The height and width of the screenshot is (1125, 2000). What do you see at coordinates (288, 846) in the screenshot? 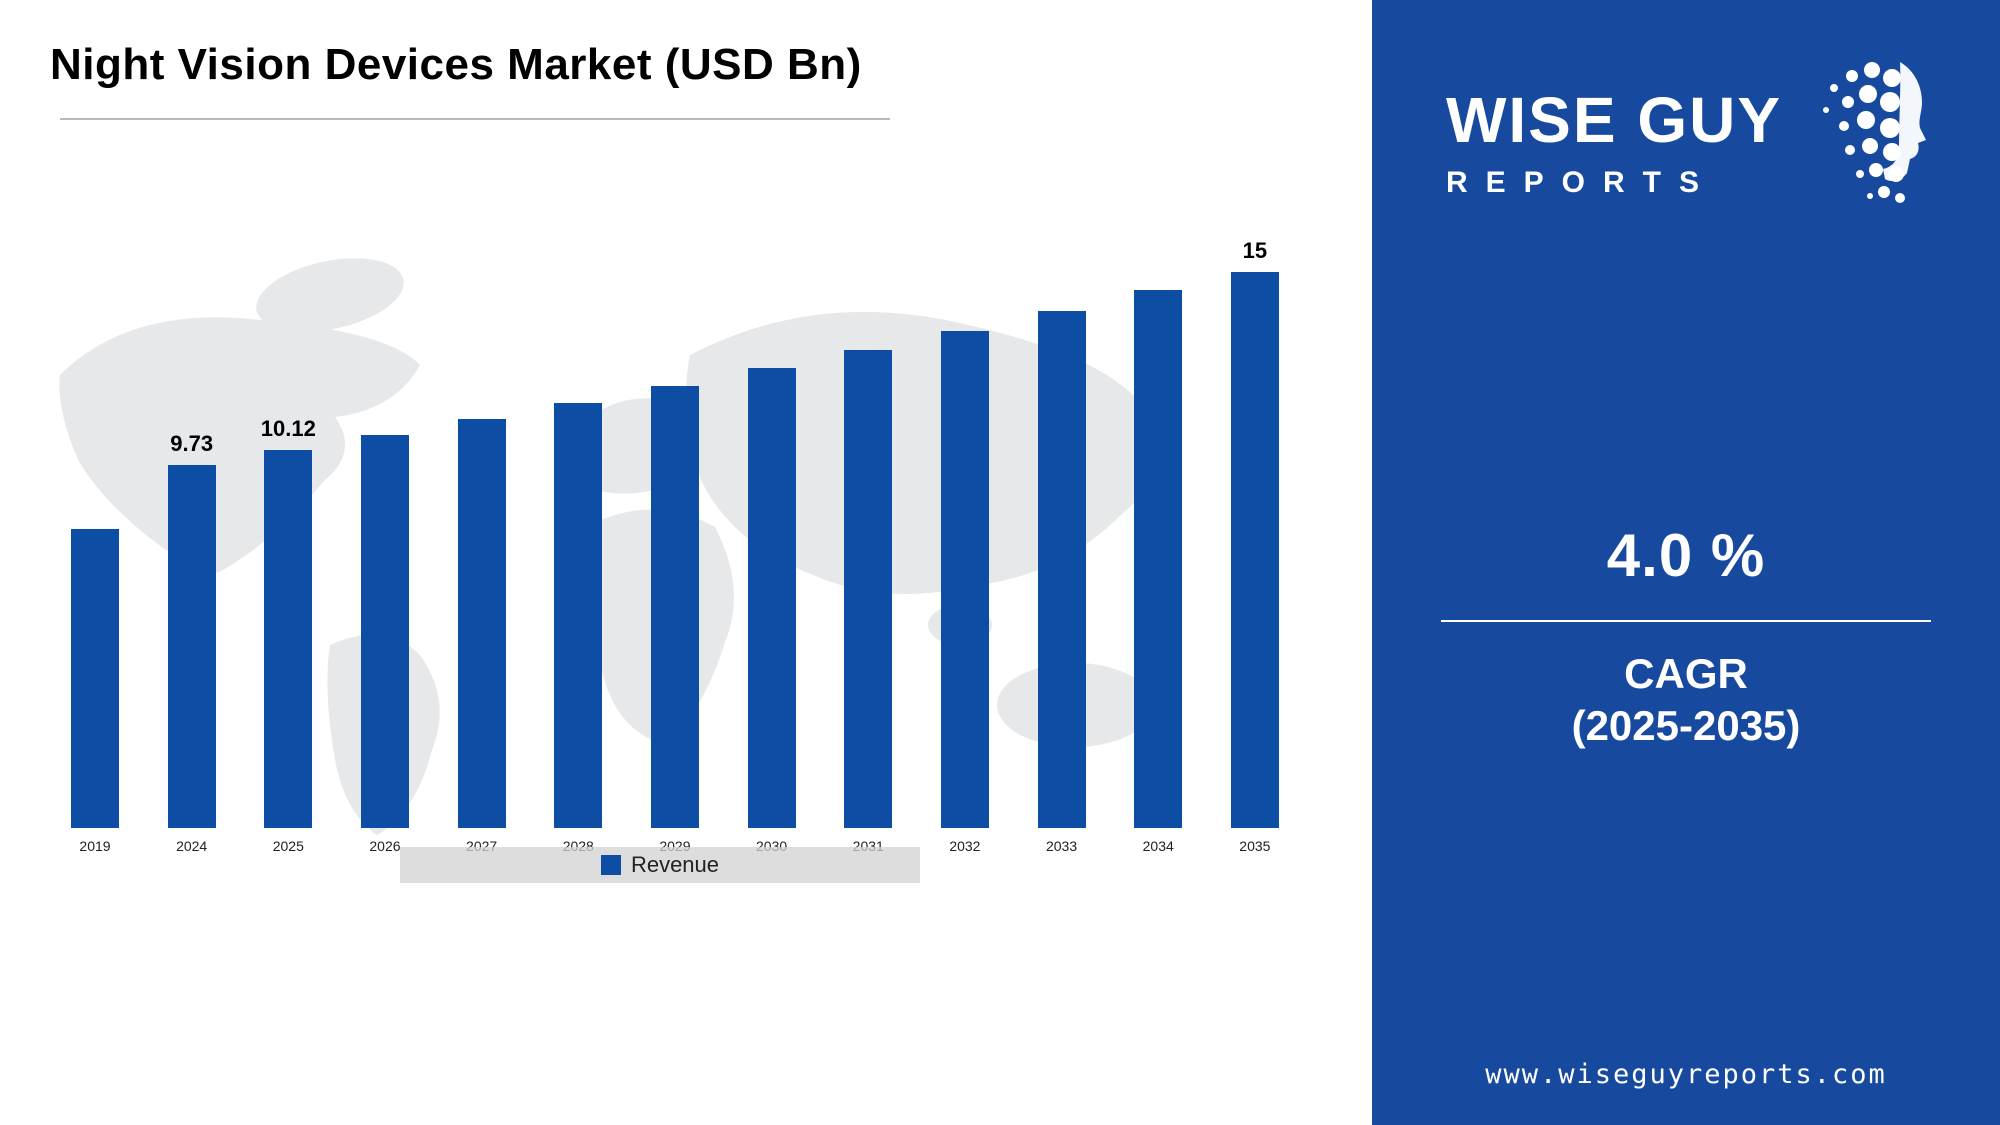
I see `x-tick-label: 2025` at bounding box center [288, 846].